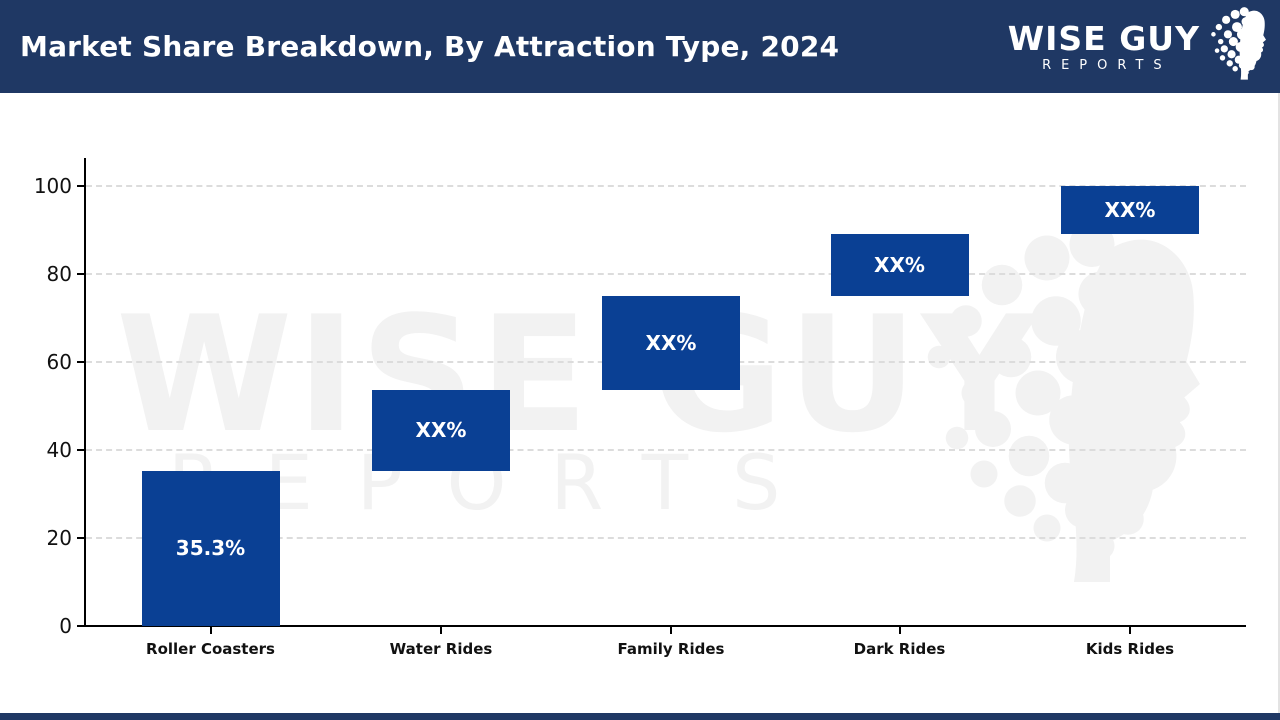 The image size is (1280, 720). What do you see at coordinates (59, 449) in the screenshot?
I see `y-tick-label-40: 40` at bounding box center [59, 449].